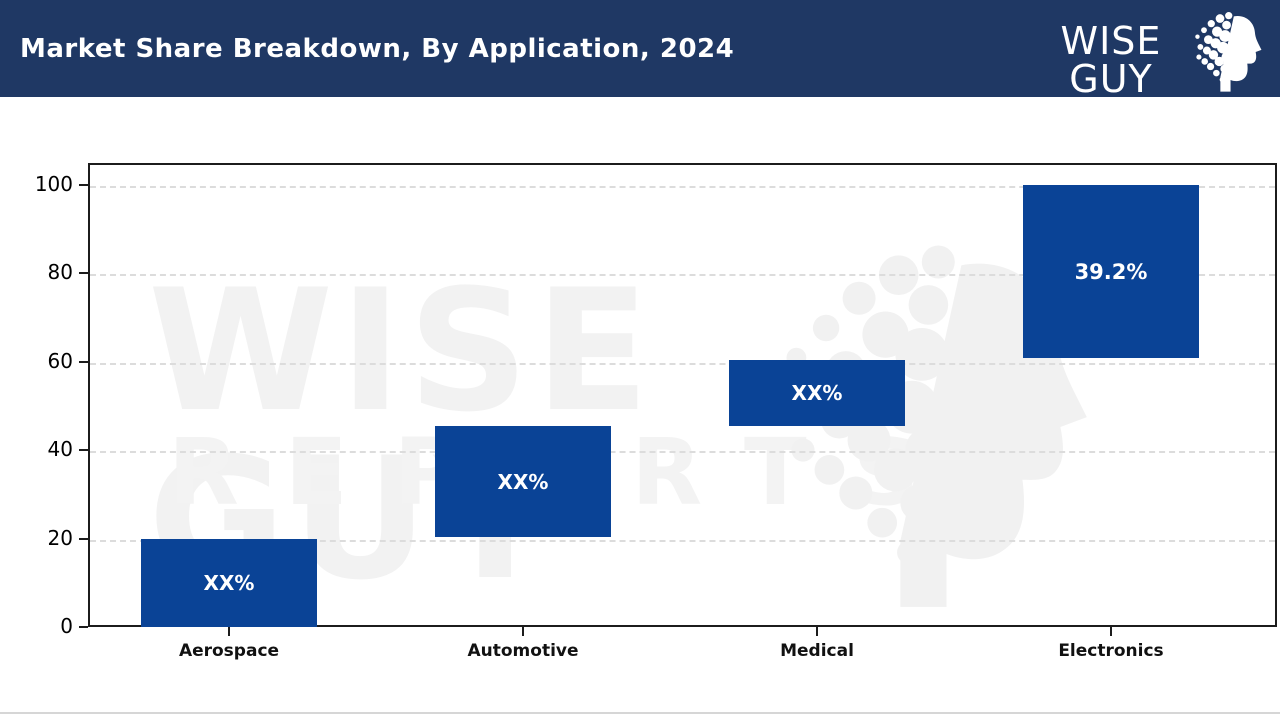  Describe the element at coordinates (60, 272) in the screenshot. I see `y-tick-label: 80` at that location.